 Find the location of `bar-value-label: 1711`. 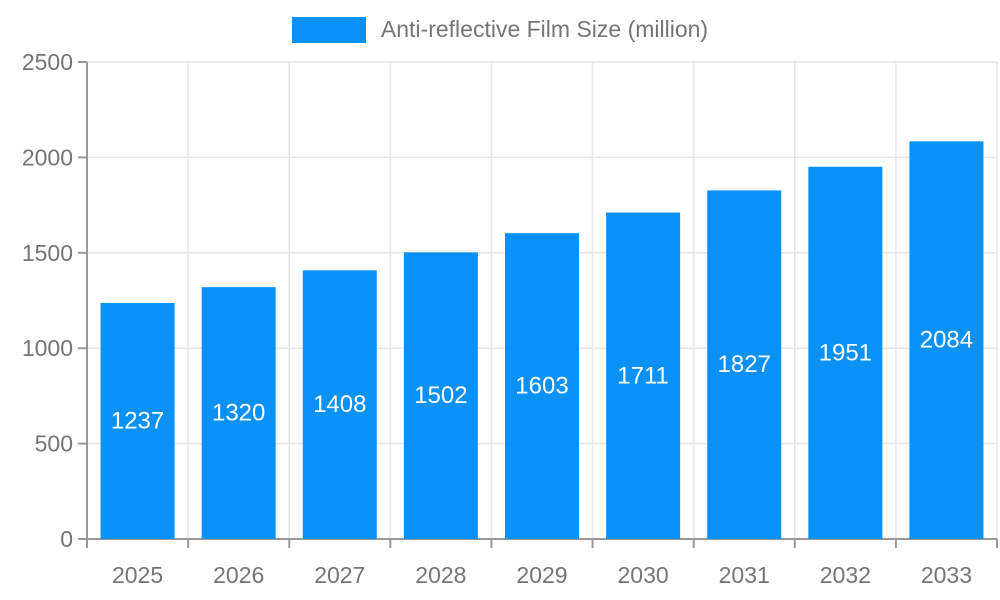

bar-value-label: 1711 is located at coordinates (643, 375).